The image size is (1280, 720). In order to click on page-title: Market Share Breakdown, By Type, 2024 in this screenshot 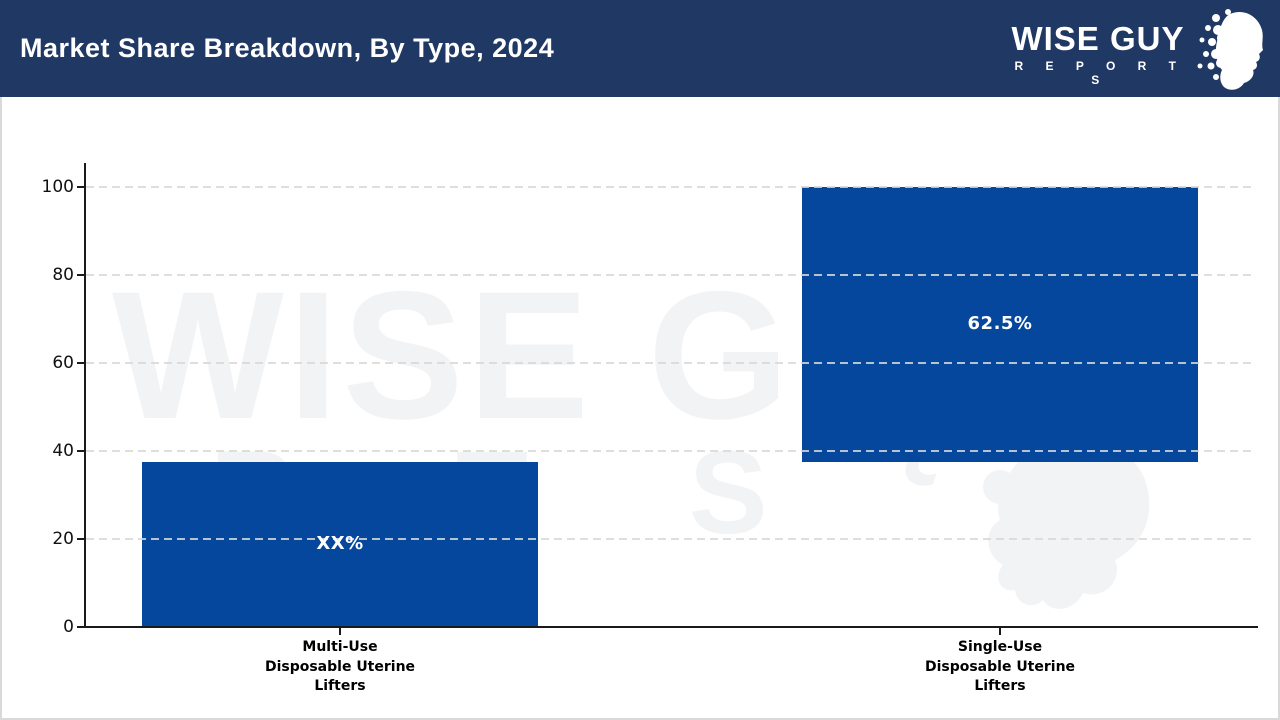, I will do `click(287, 48)`.